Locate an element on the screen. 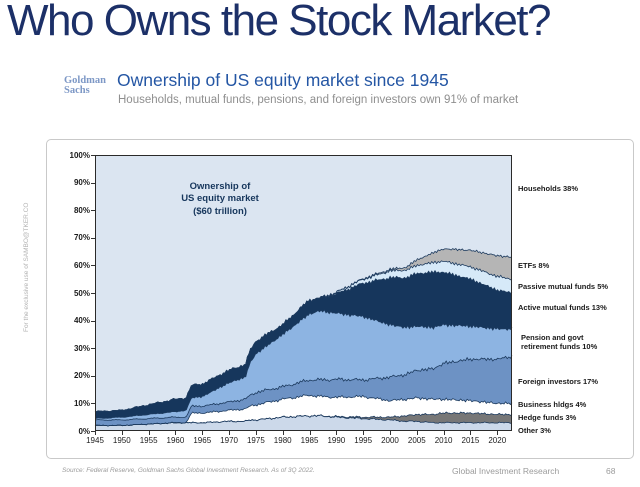 Image resolution: width=640 pixels, height=487 pixels. x-axis-label-1990: 1990 is located at coordinates (336, 440).